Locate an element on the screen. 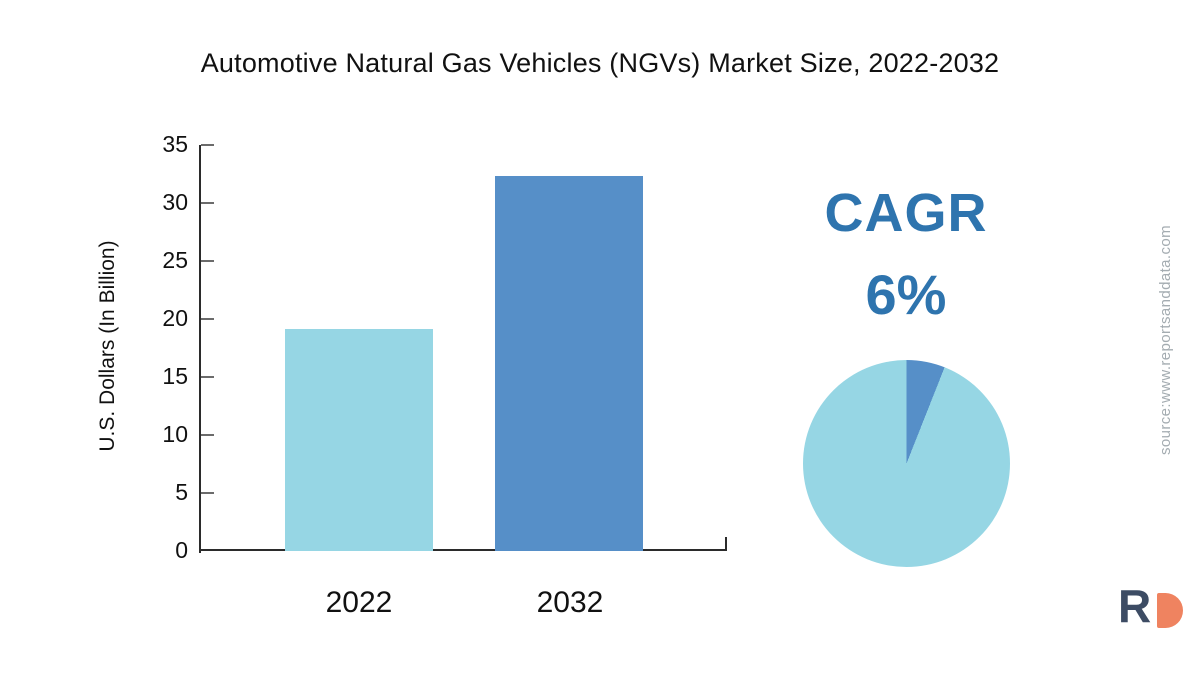 This screenshot has height=674, width=1200. y-tick-label: 35 is located at coordinates (175, 144).